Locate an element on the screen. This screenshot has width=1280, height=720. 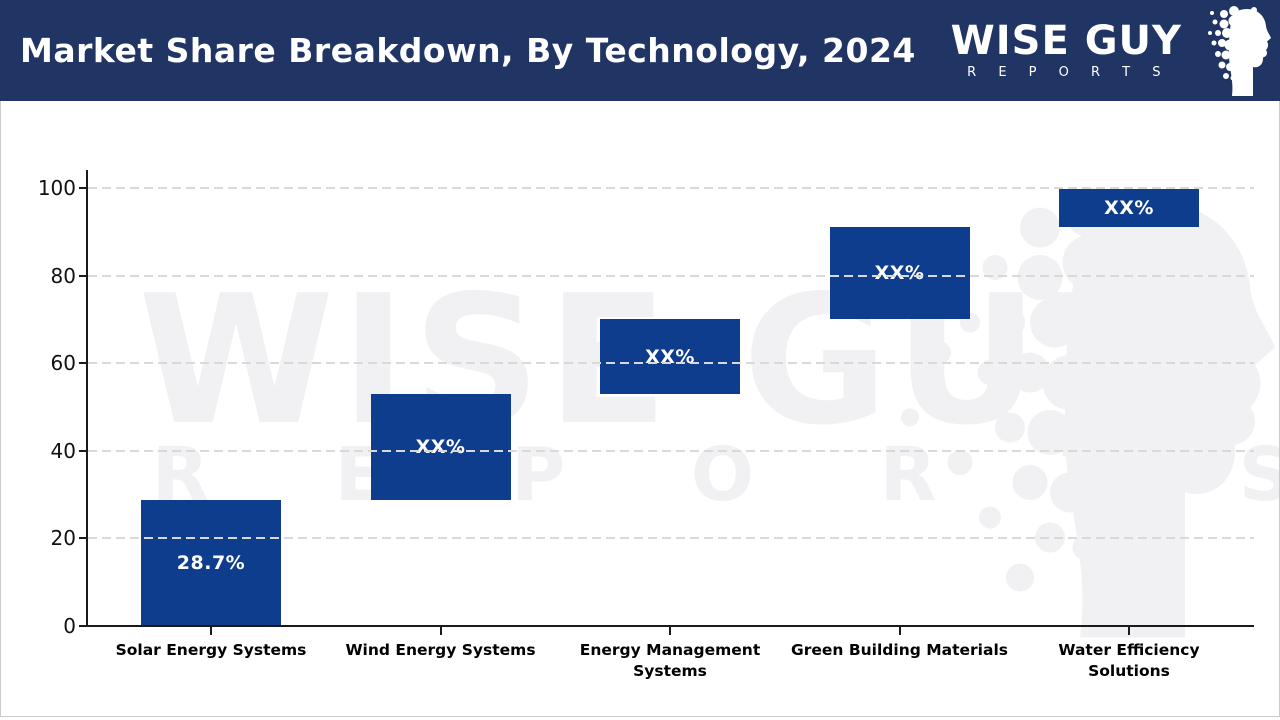
logo-subtitle: R E P O R T S is located at coordinates (1068, 72).